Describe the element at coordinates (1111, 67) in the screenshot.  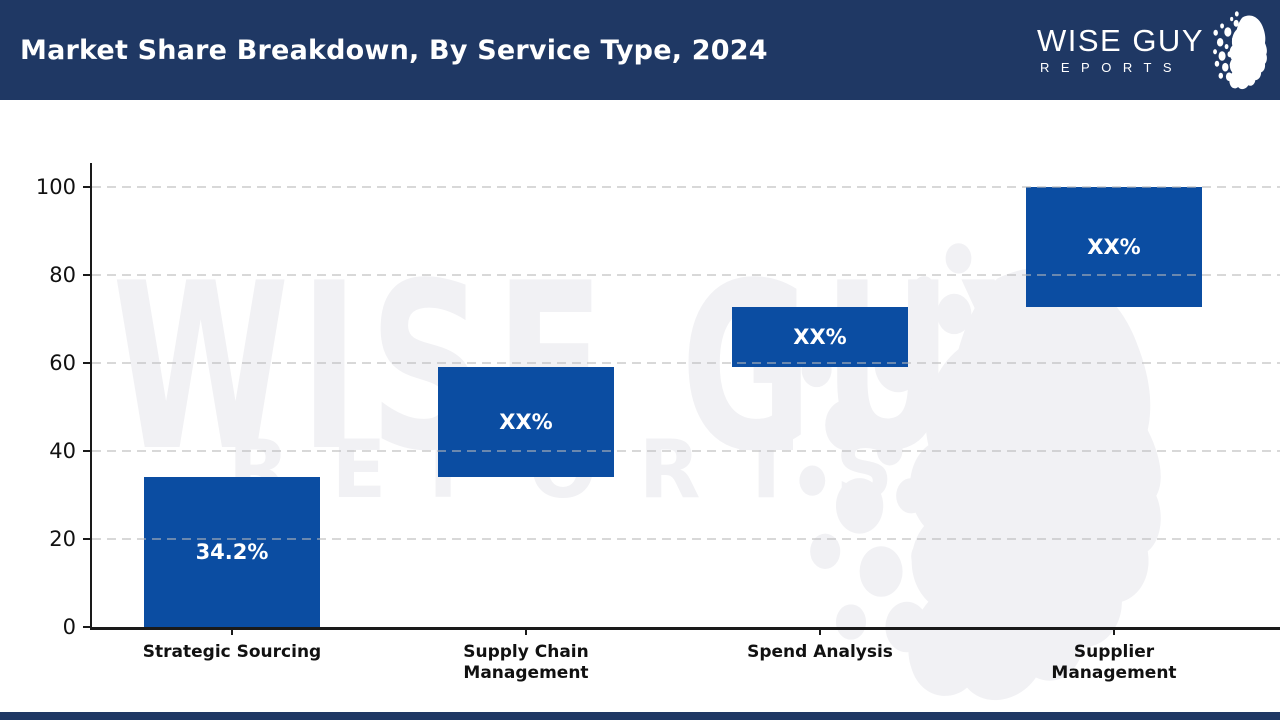
I see `brand-subtitle: REPORTS` at that location.